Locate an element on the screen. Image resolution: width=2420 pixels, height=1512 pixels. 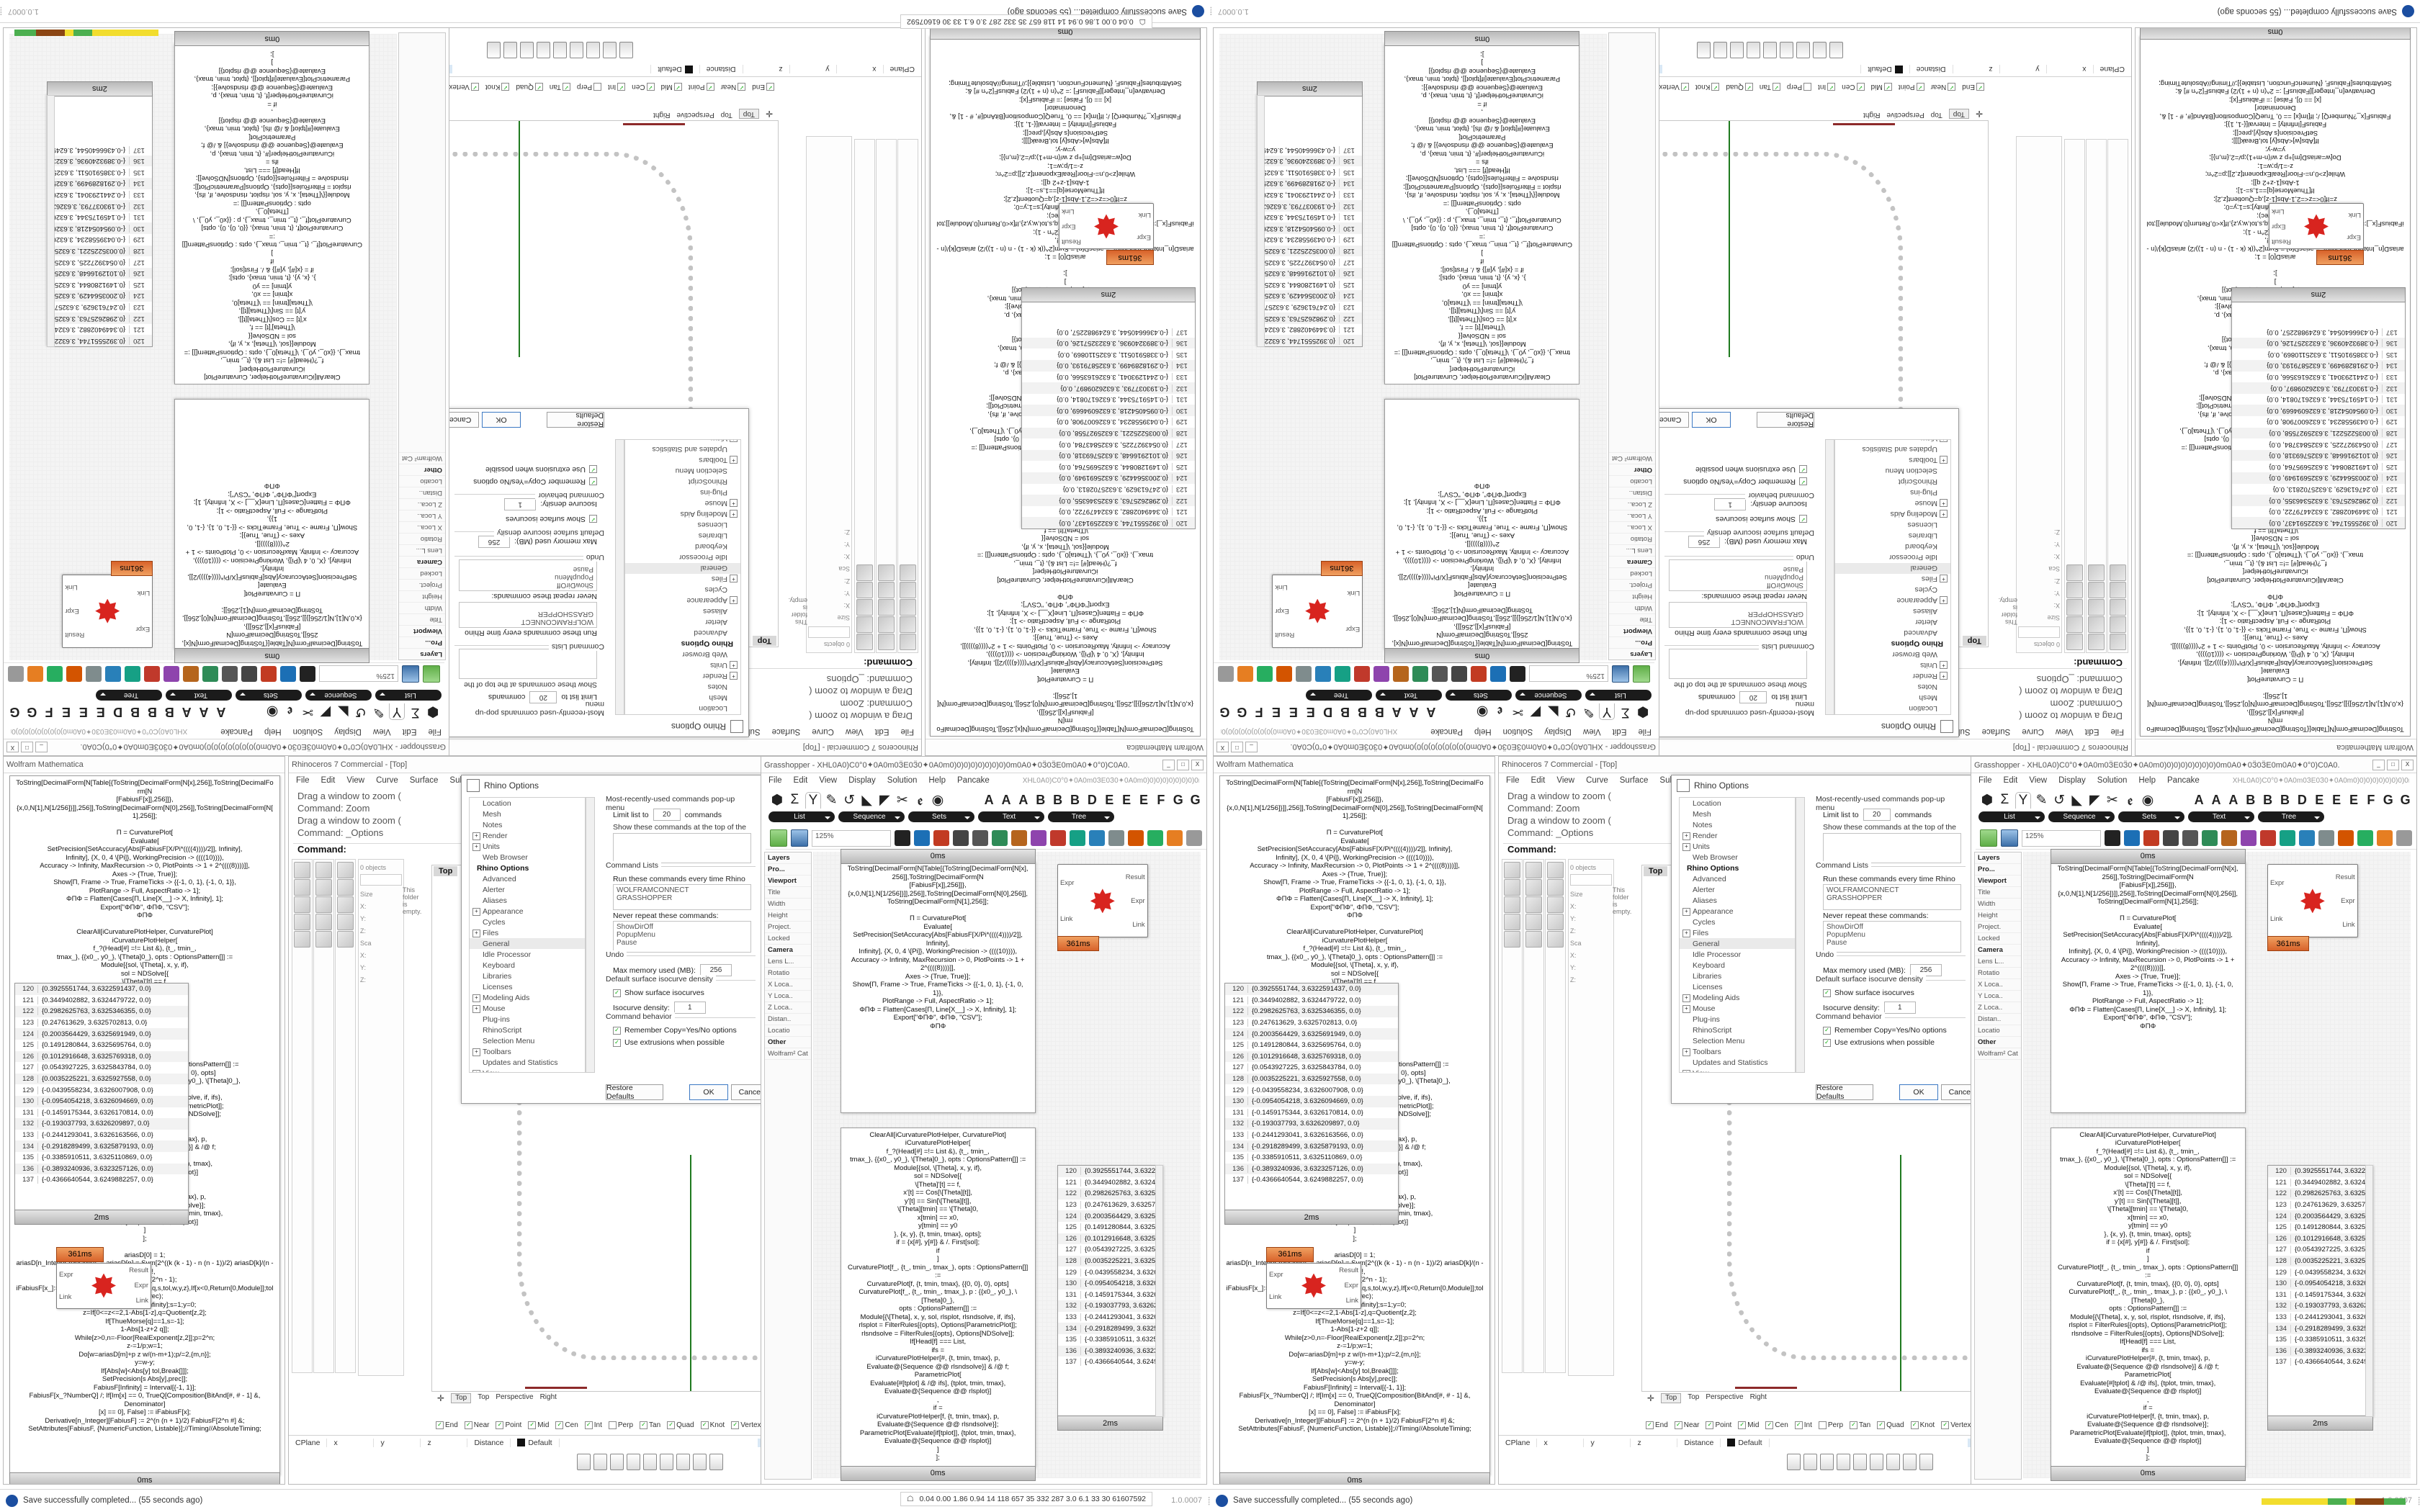
options-tree-item-mouse: + Mouse is located at coordinates (1892, 503).